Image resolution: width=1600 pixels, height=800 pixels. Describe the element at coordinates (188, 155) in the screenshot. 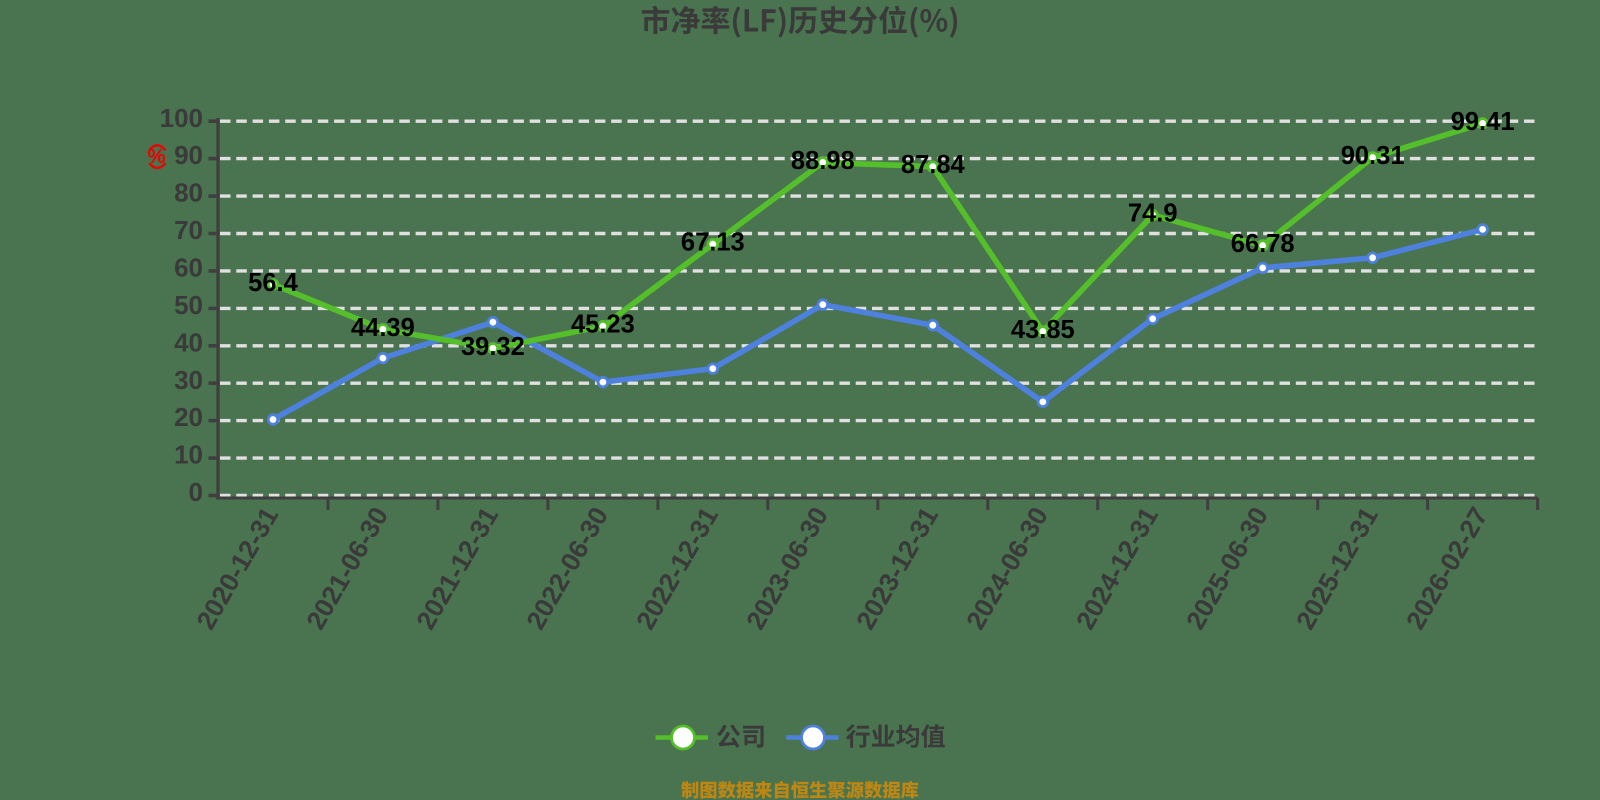

I see `svg-text: 90` at that location.